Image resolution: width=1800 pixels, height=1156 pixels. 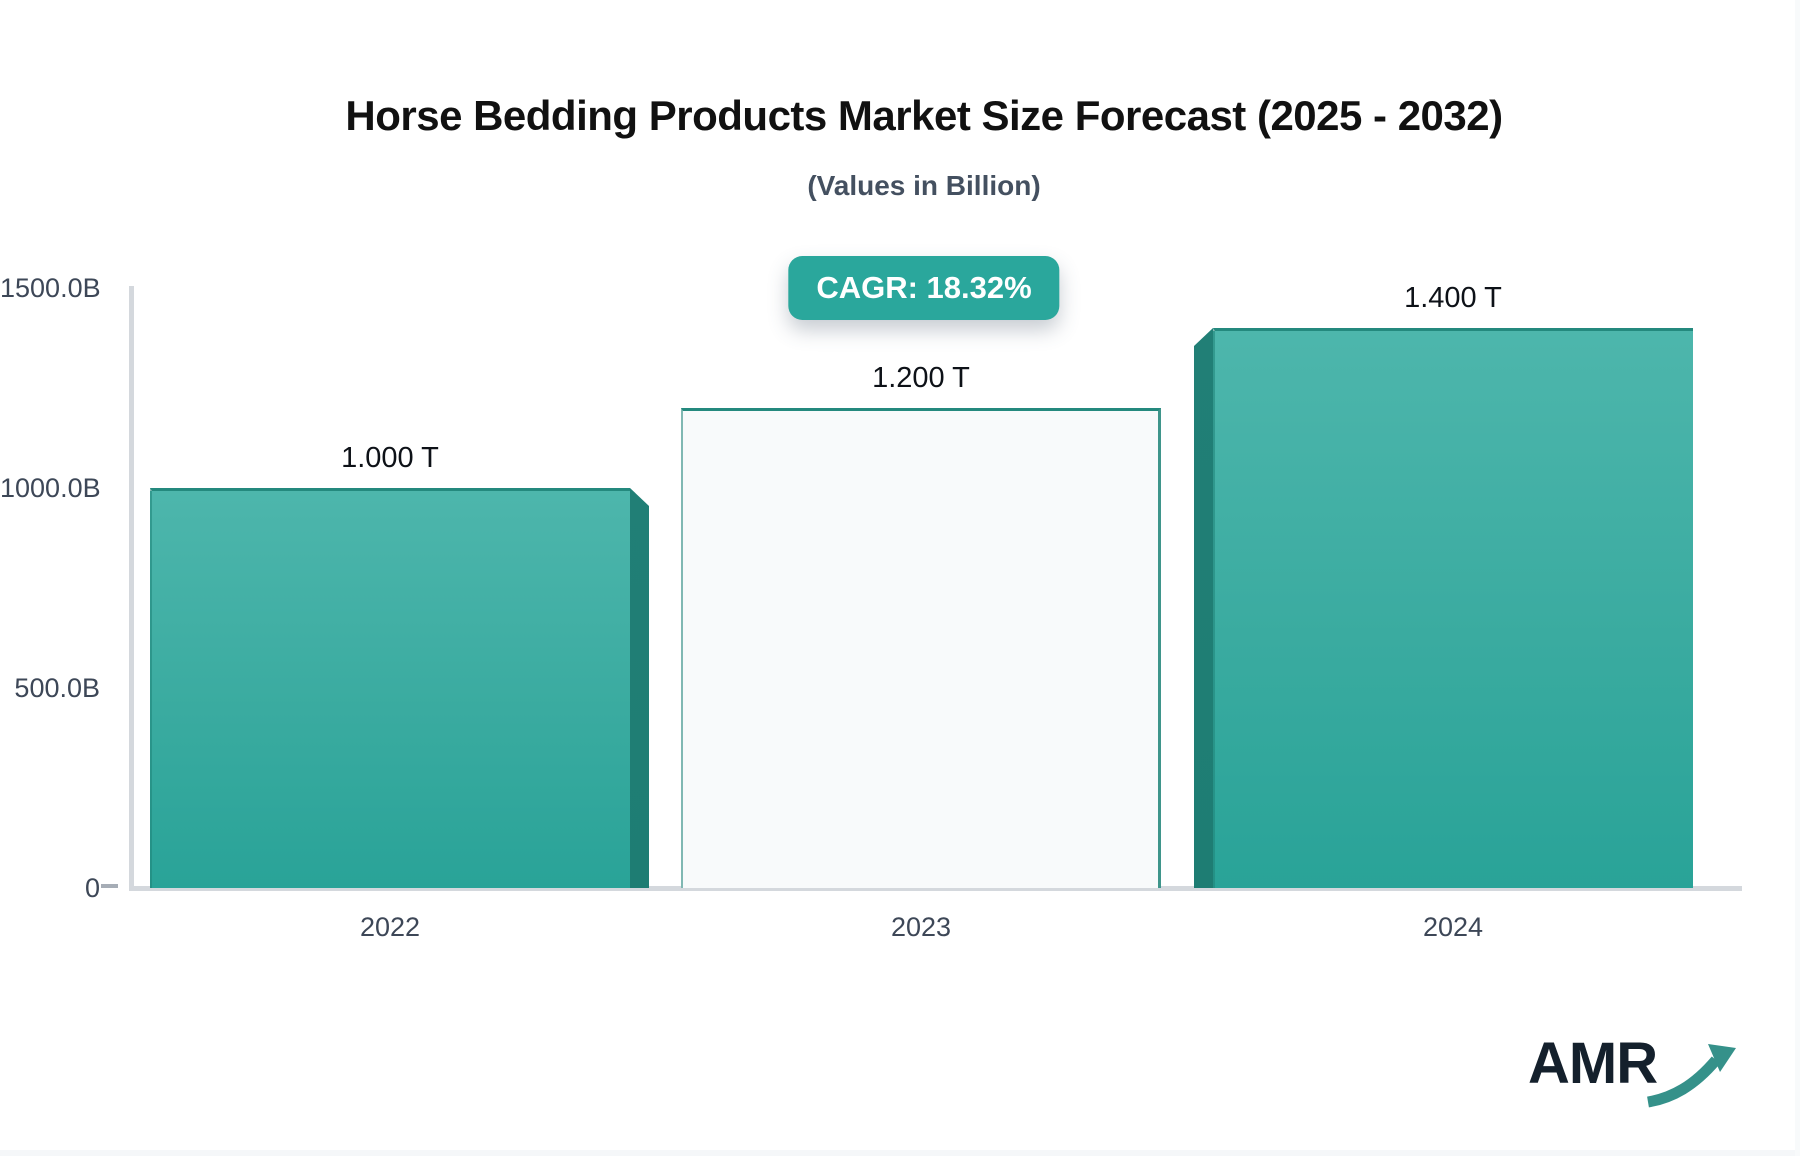 What do you see at coordinates (57, 688) in the screenshot?
I see `y-tick-label-500.0B: 500.0B` at bounding box center [57, 688].